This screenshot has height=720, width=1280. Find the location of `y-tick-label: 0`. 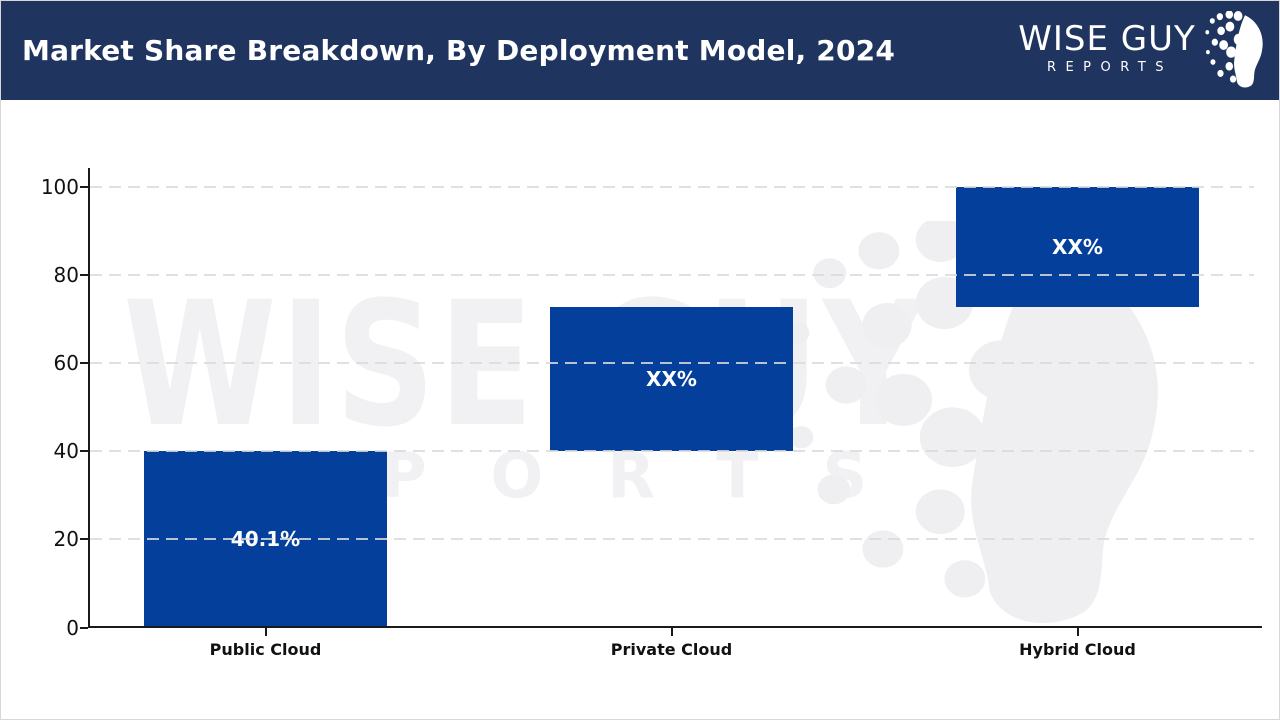

y-tick-label: 0 is located at coordinates (72, 627).